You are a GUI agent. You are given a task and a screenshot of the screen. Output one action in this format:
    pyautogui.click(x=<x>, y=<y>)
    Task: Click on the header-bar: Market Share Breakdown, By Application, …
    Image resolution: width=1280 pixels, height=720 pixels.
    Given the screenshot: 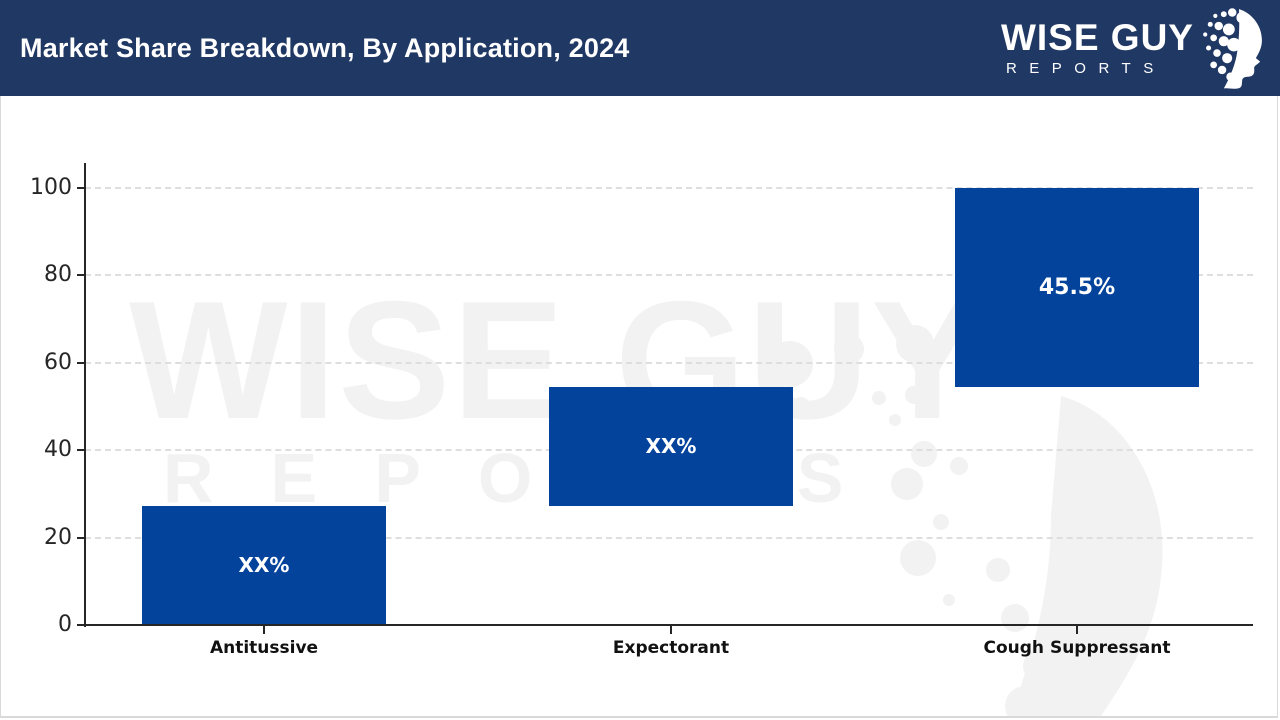 What is the action you would take?
    pyautogui.click(x=640, y=48)
    